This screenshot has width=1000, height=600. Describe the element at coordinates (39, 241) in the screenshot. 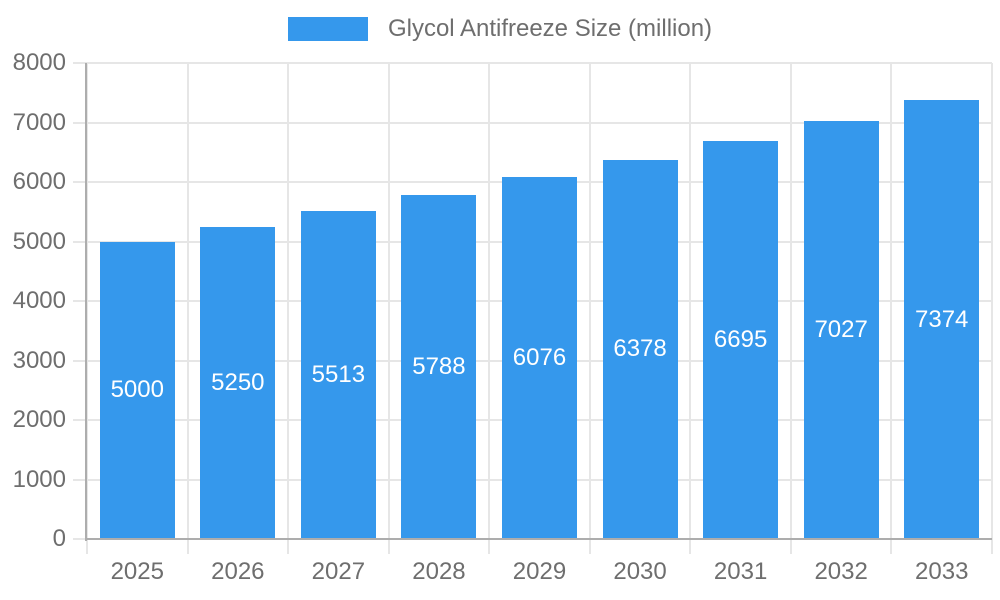

I see `y-tick-label: 5000` at that location.